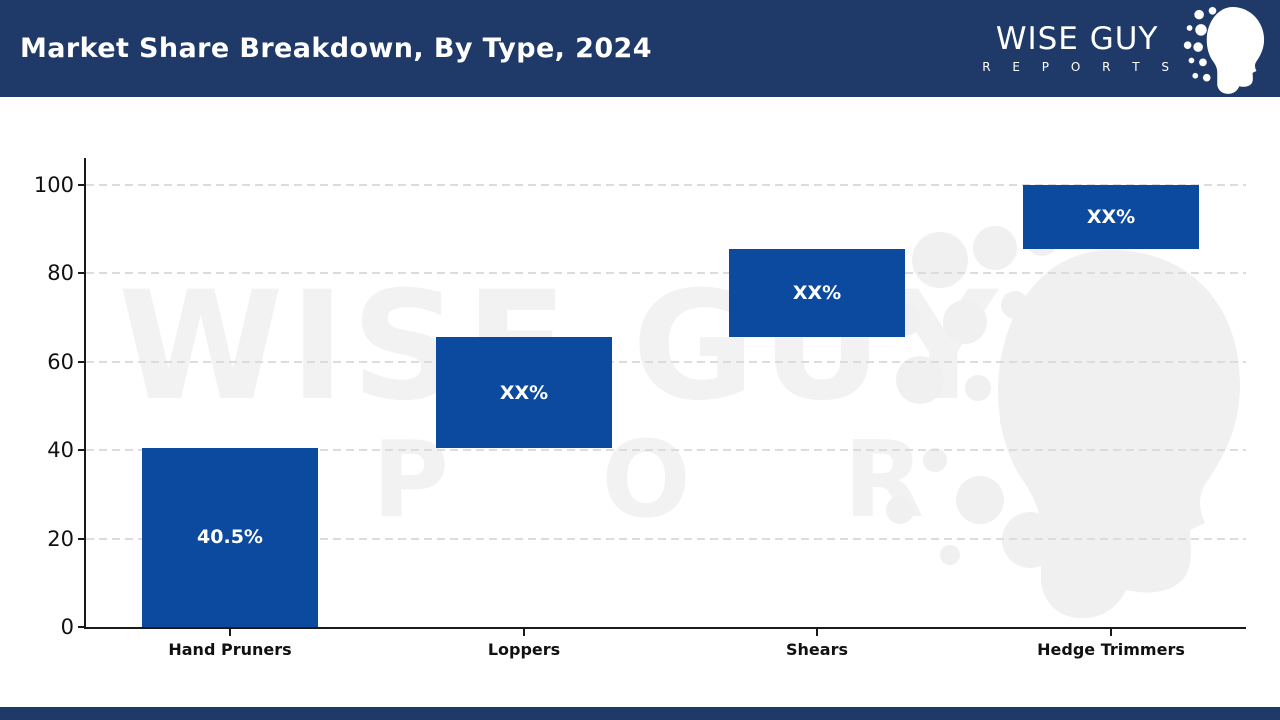 The width and height of the screenshot is (1280, 720). I want to click on bar-value-label: 40.5%, so click(230, 537).